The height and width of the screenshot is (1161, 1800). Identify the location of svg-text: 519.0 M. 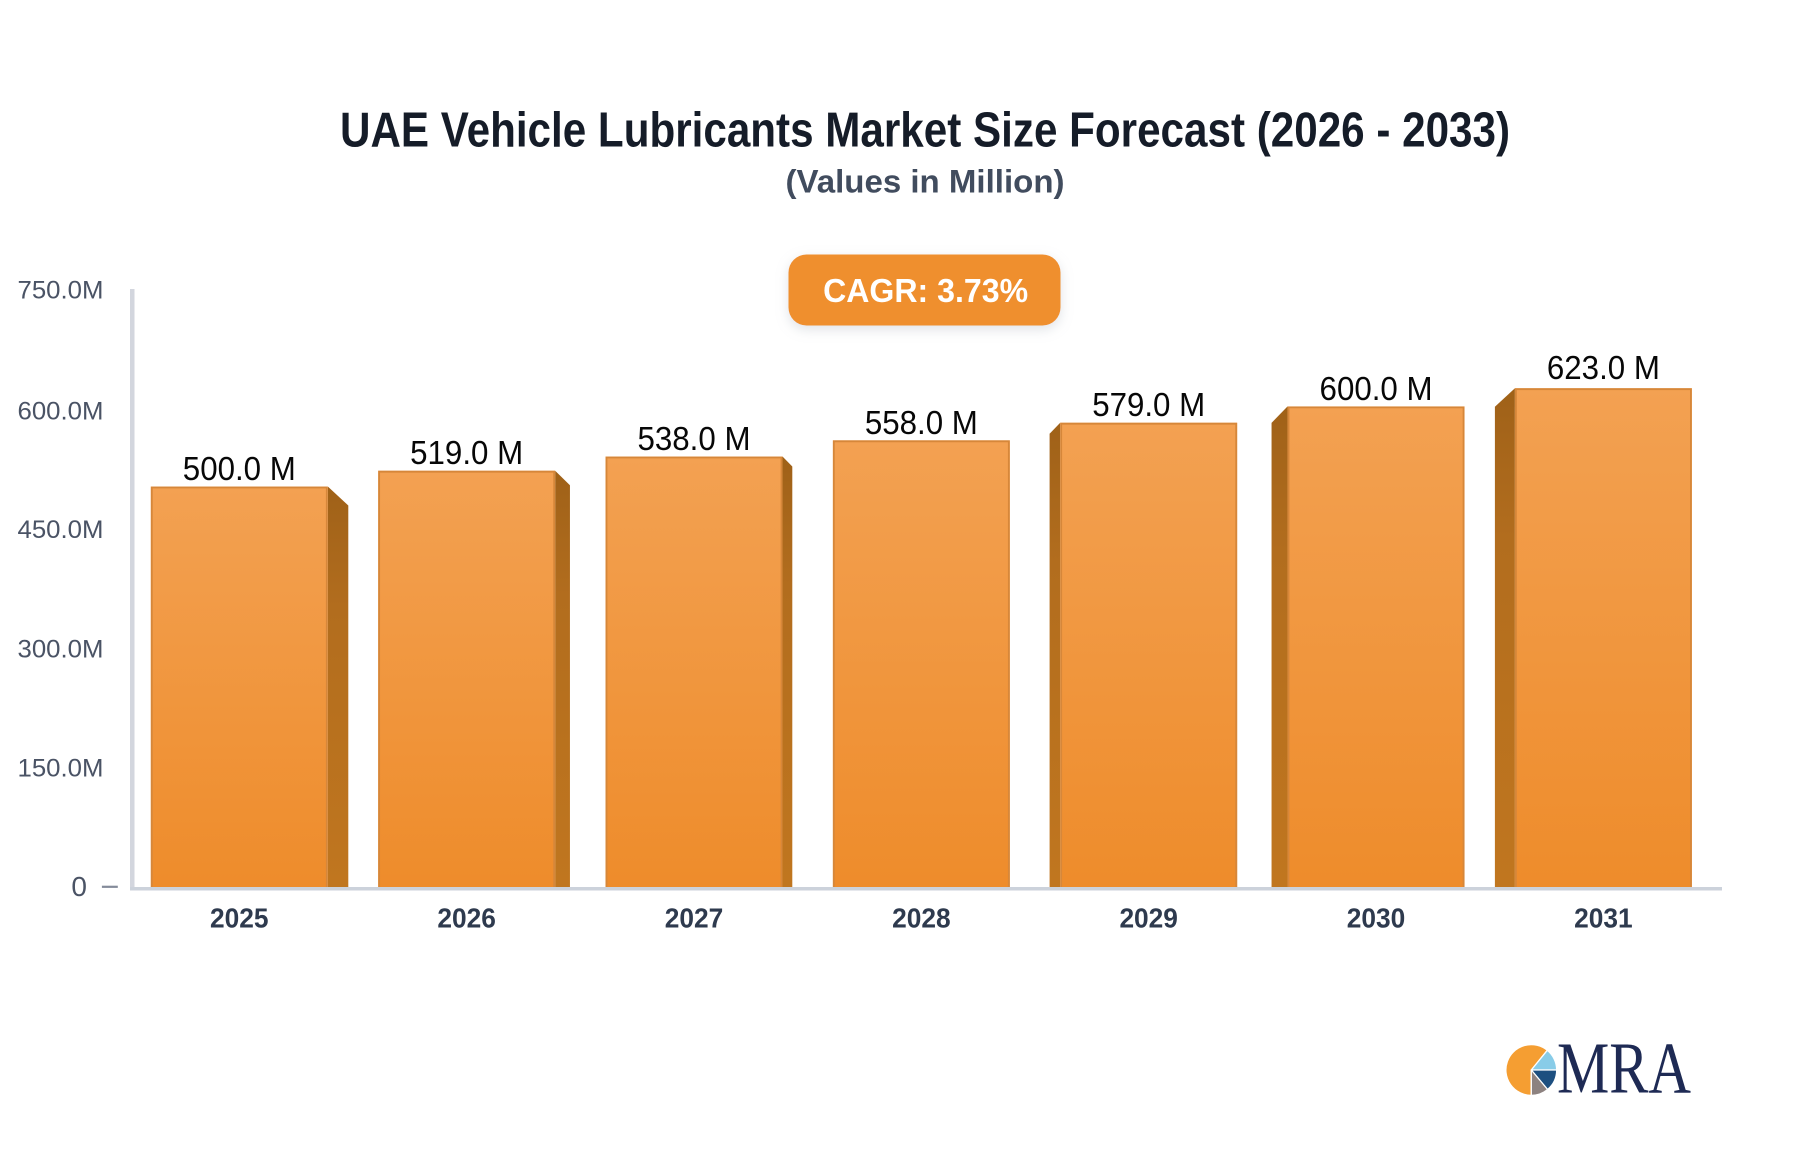
(466, 452).